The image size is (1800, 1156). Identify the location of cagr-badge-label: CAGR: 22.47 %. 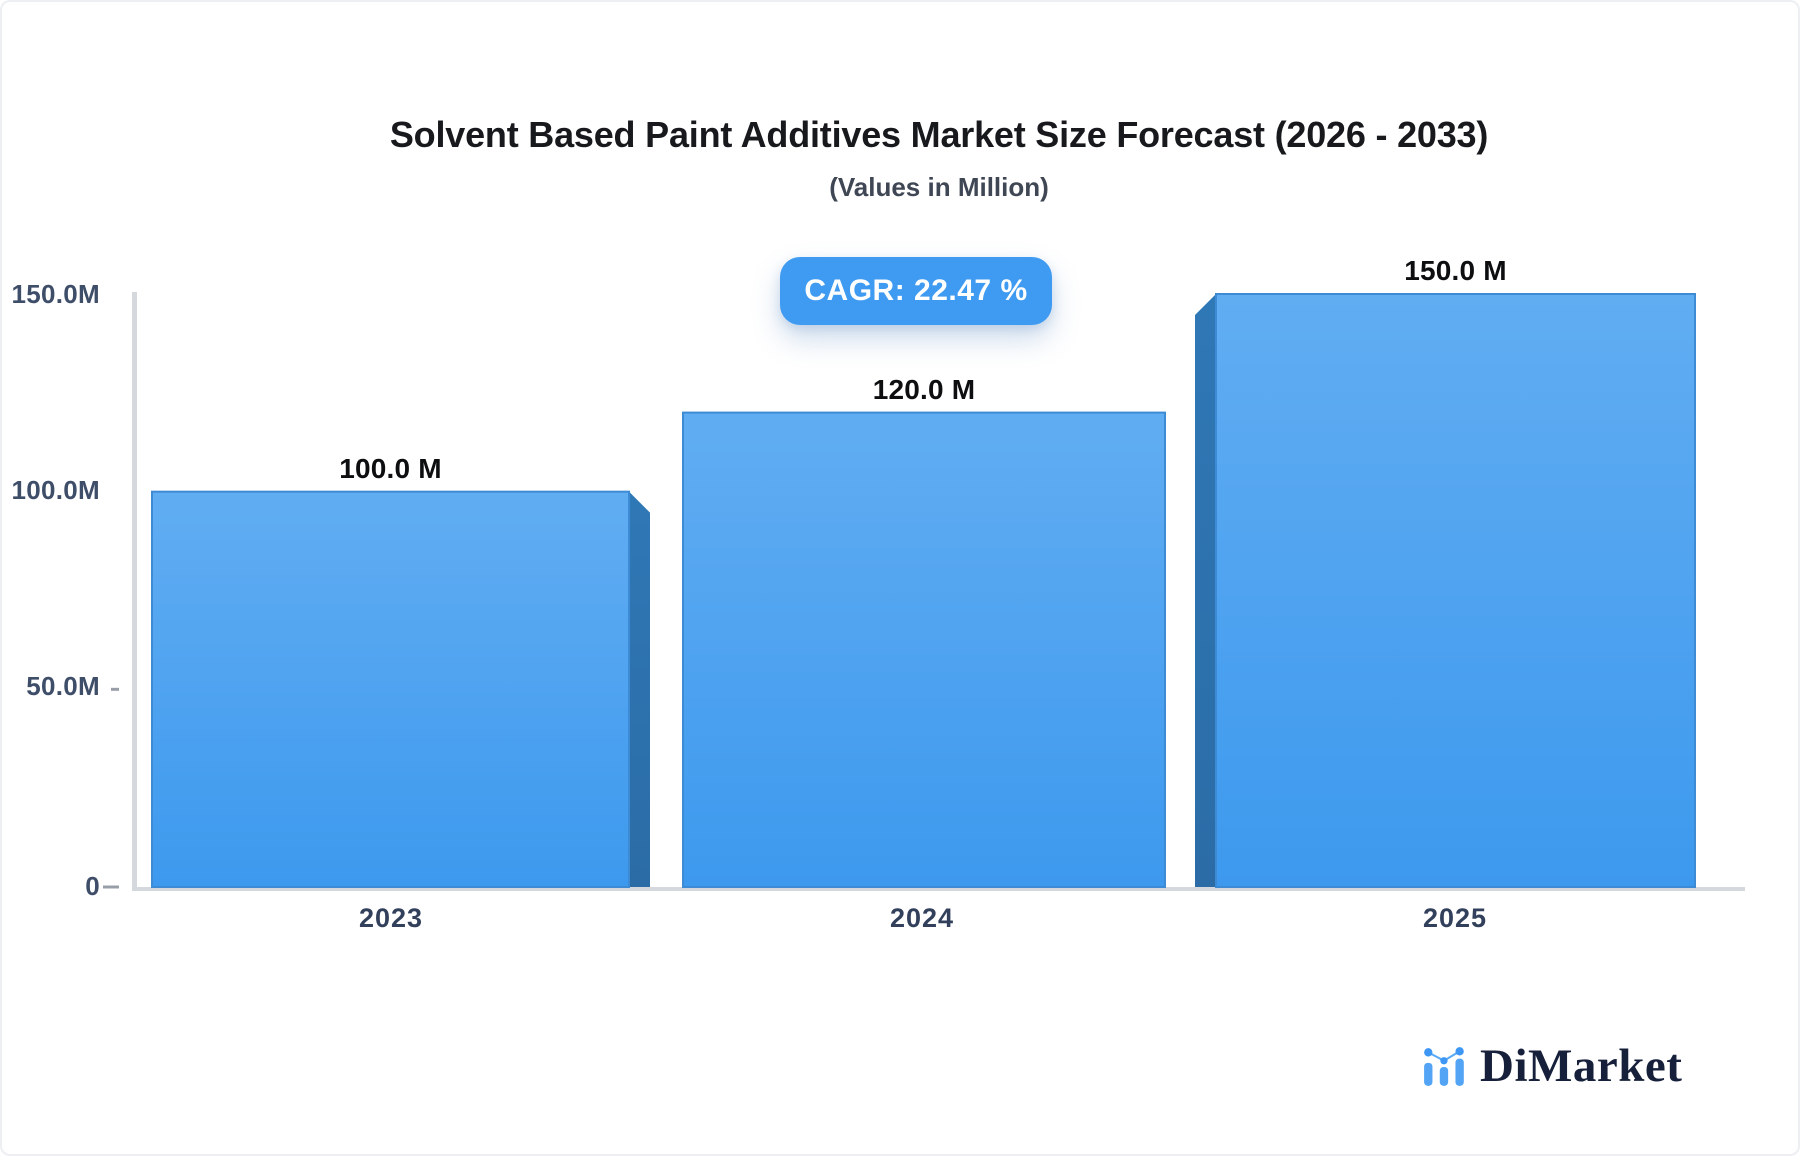
(916, 290).